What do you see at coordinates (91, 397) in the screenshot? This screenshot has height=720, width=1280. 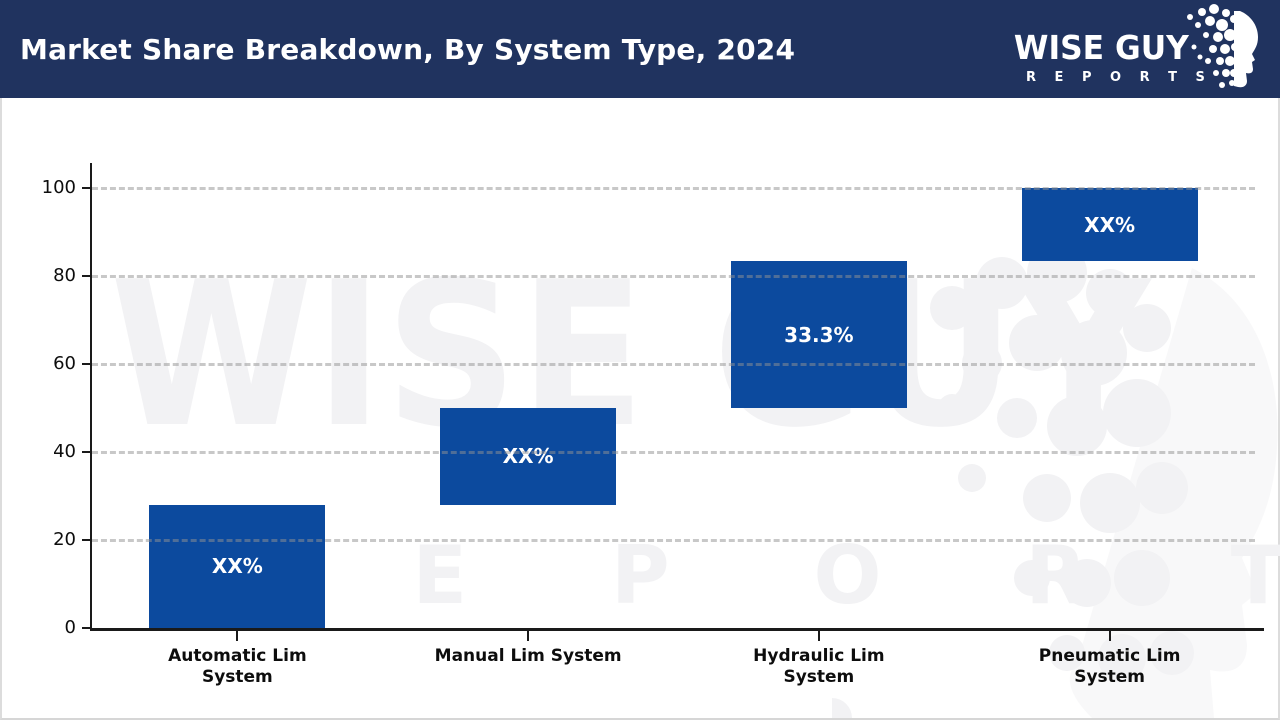 I see `y-axis-spine` at bounding box center [91, 397].